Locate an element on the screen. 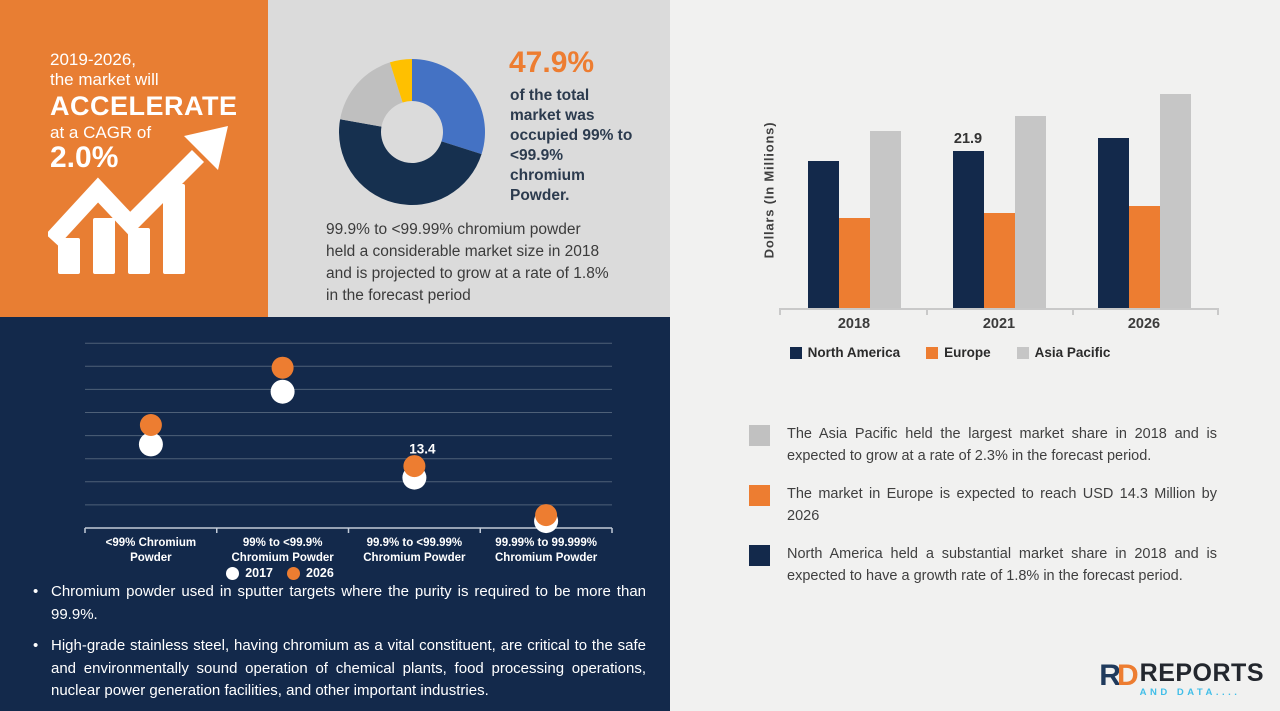  legend-label: Asia Pacific is located at coordinates (1072, 352).